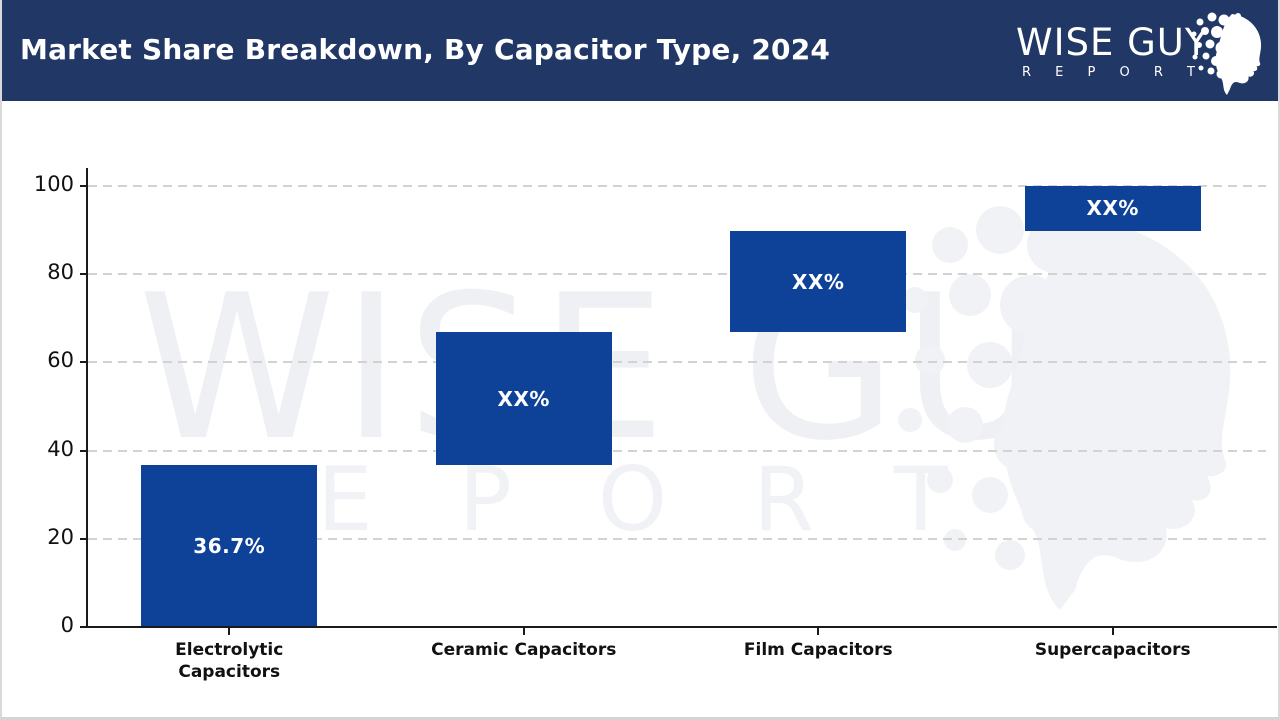  What do you see at coordinates (60, 448) in the screenshot?
I see `y-tick-label-40: 40` at bounding box center [60, 448].